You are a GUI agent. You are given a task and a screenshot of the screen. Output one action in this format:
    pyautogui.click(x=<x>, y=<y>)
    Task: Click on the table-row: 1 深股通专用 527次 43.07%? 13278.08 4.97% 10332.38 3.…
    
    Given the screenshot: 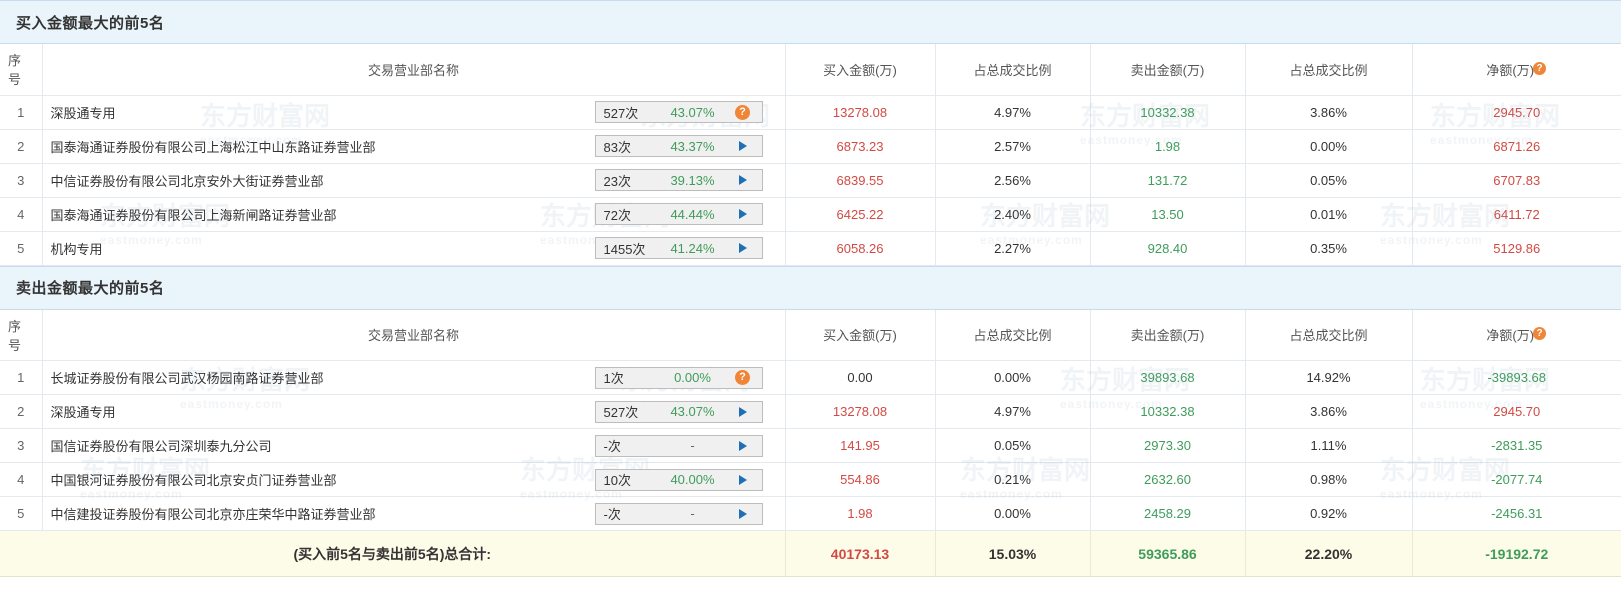 What is the action you would take?
    pyautogui.click(x=810, y=112)
    